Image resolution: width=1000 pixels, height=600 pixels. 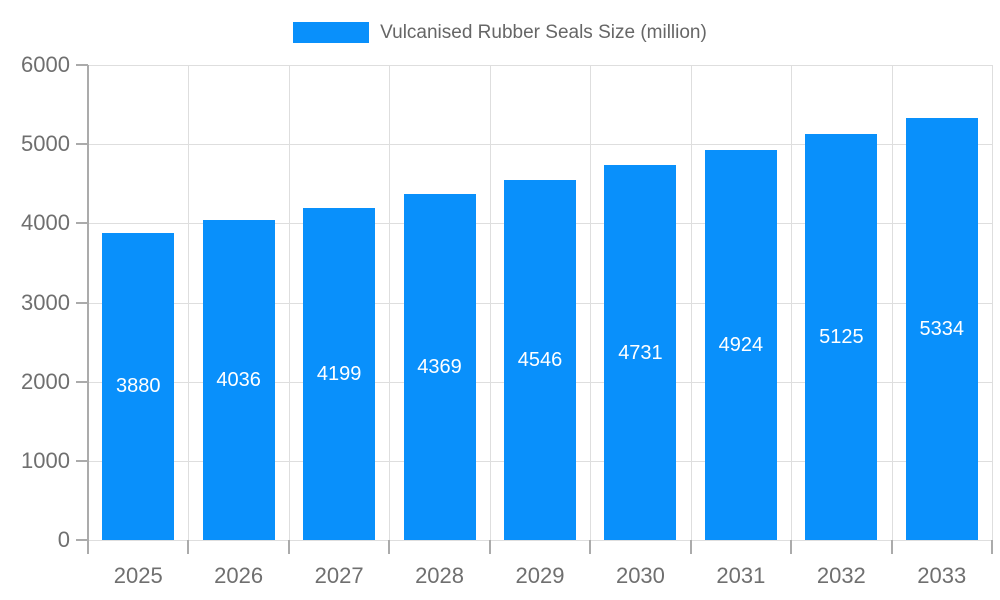 What do you see at coordinates (63, 539) in the screenshot?
I see `y-tick-label: 0` at bounding box center [63, 539].